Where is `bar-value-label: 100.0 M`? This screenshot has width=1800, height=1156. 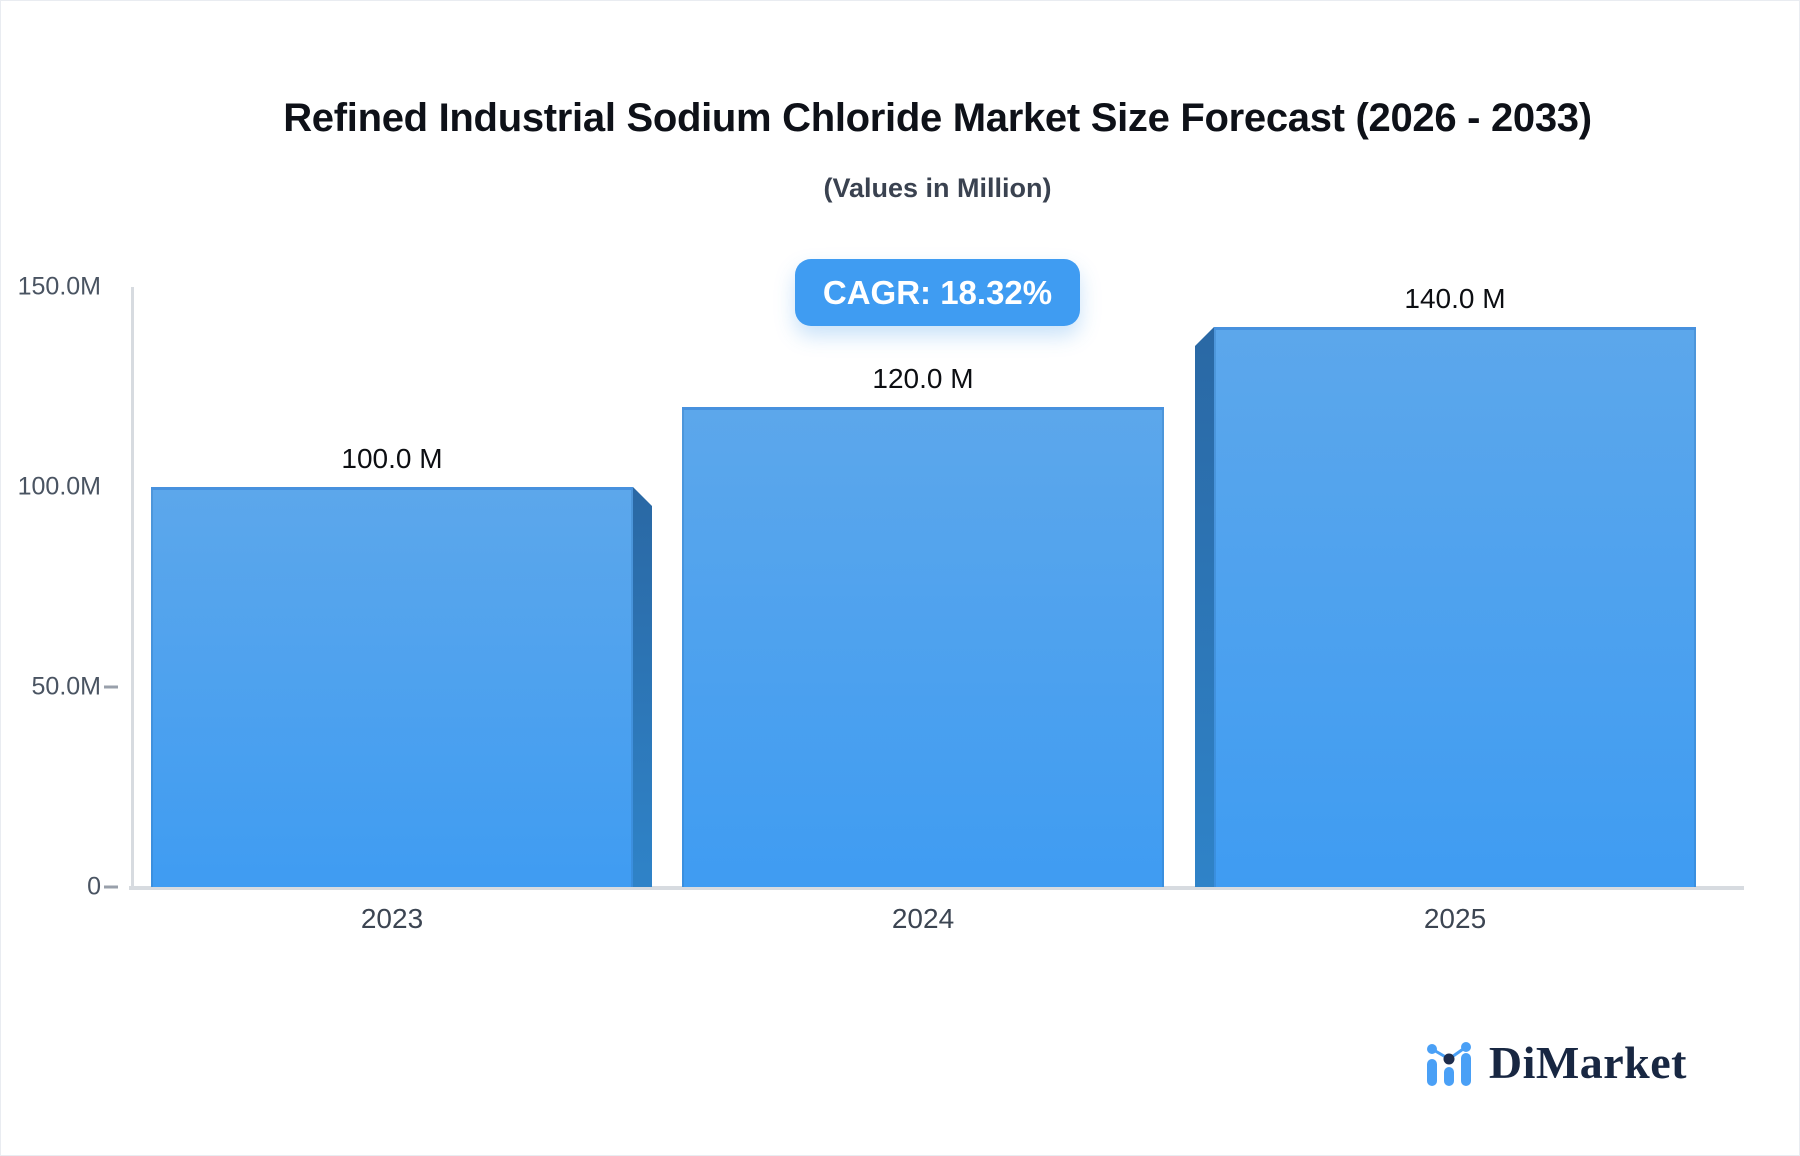
bar-value-label: 100.0 M is located at coordinates (392, 458).